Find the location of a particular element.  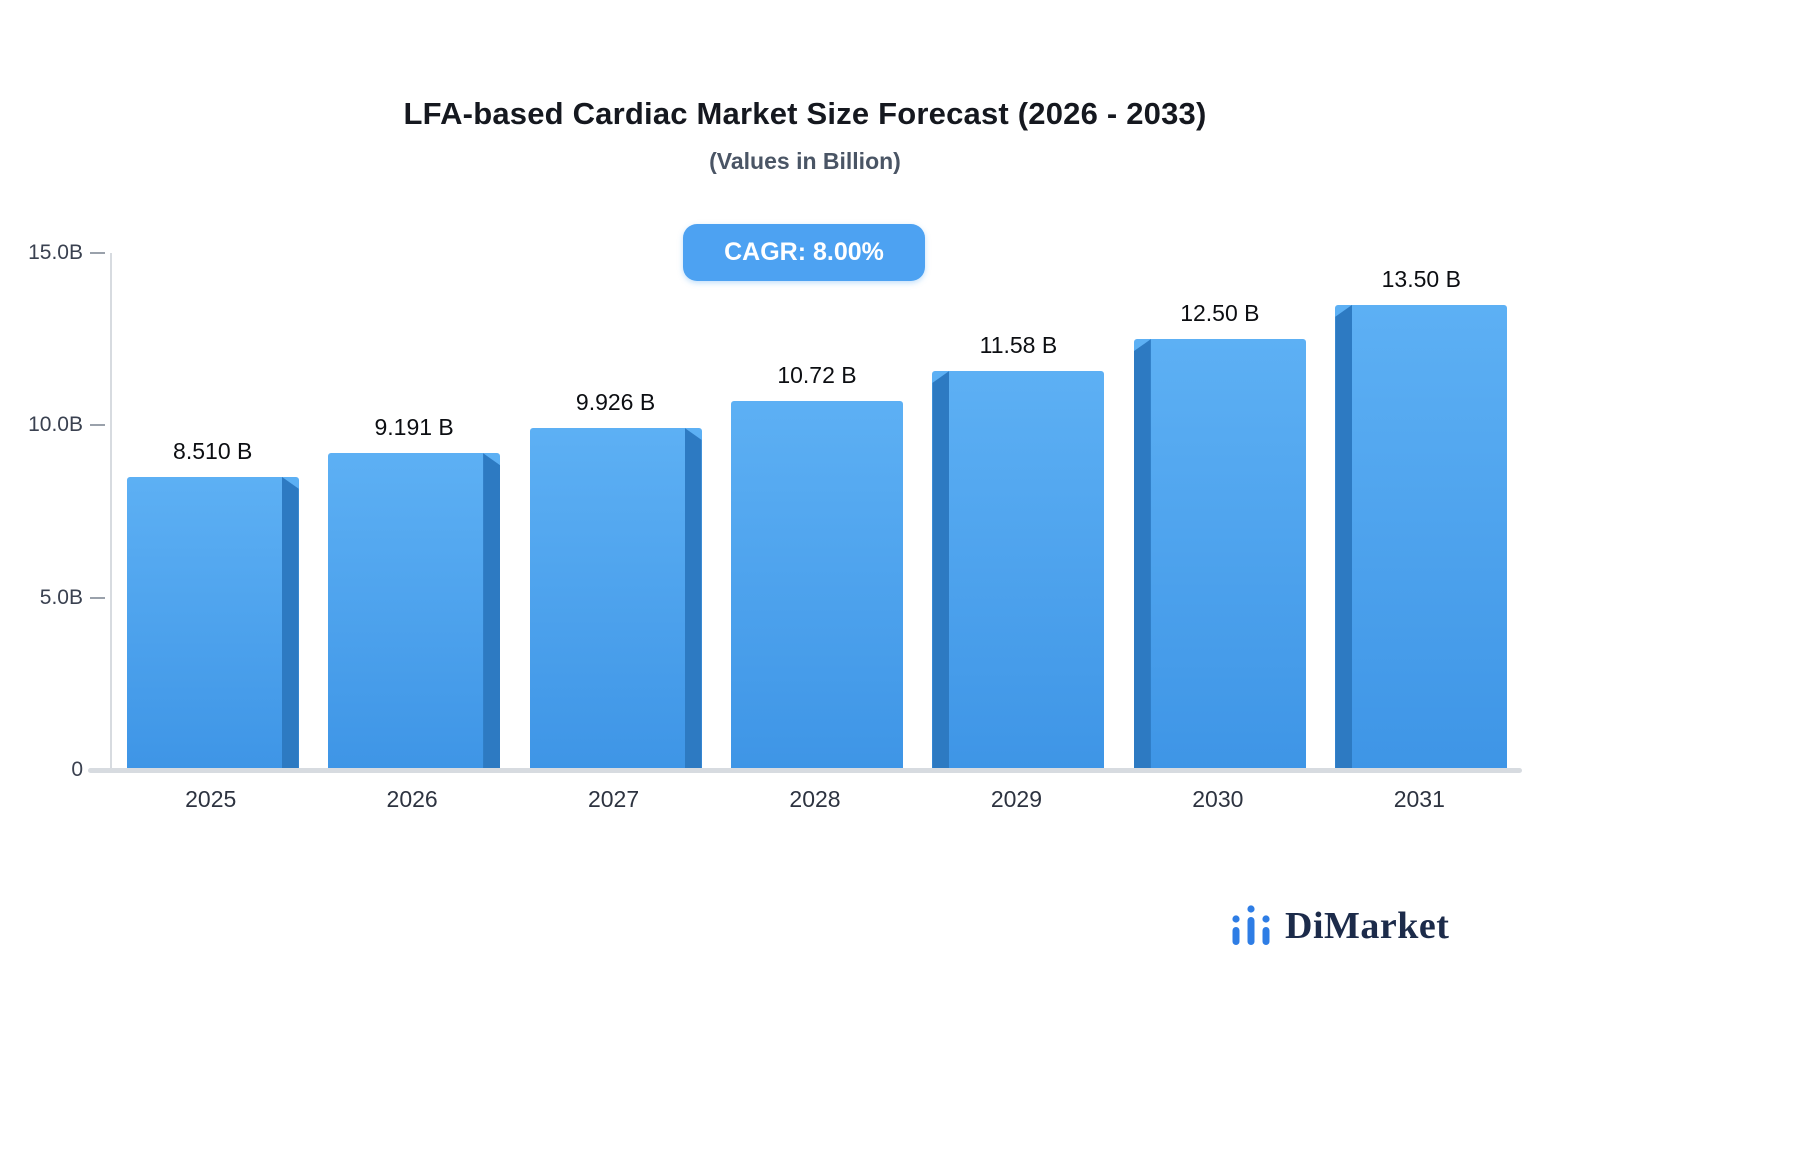

x-axis-label-2028: 2028 is located at coordinates (815, 799).